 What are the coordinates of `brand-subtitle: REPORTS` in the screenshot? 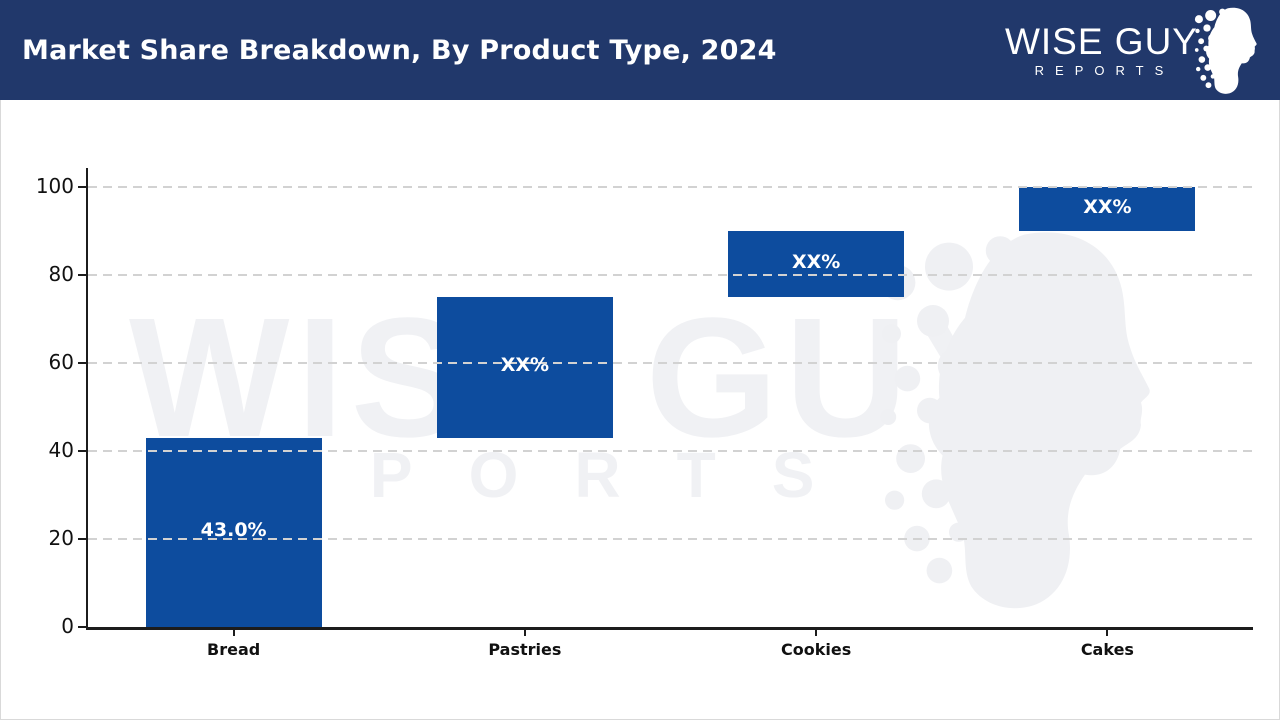 It's located at (1104, 70).